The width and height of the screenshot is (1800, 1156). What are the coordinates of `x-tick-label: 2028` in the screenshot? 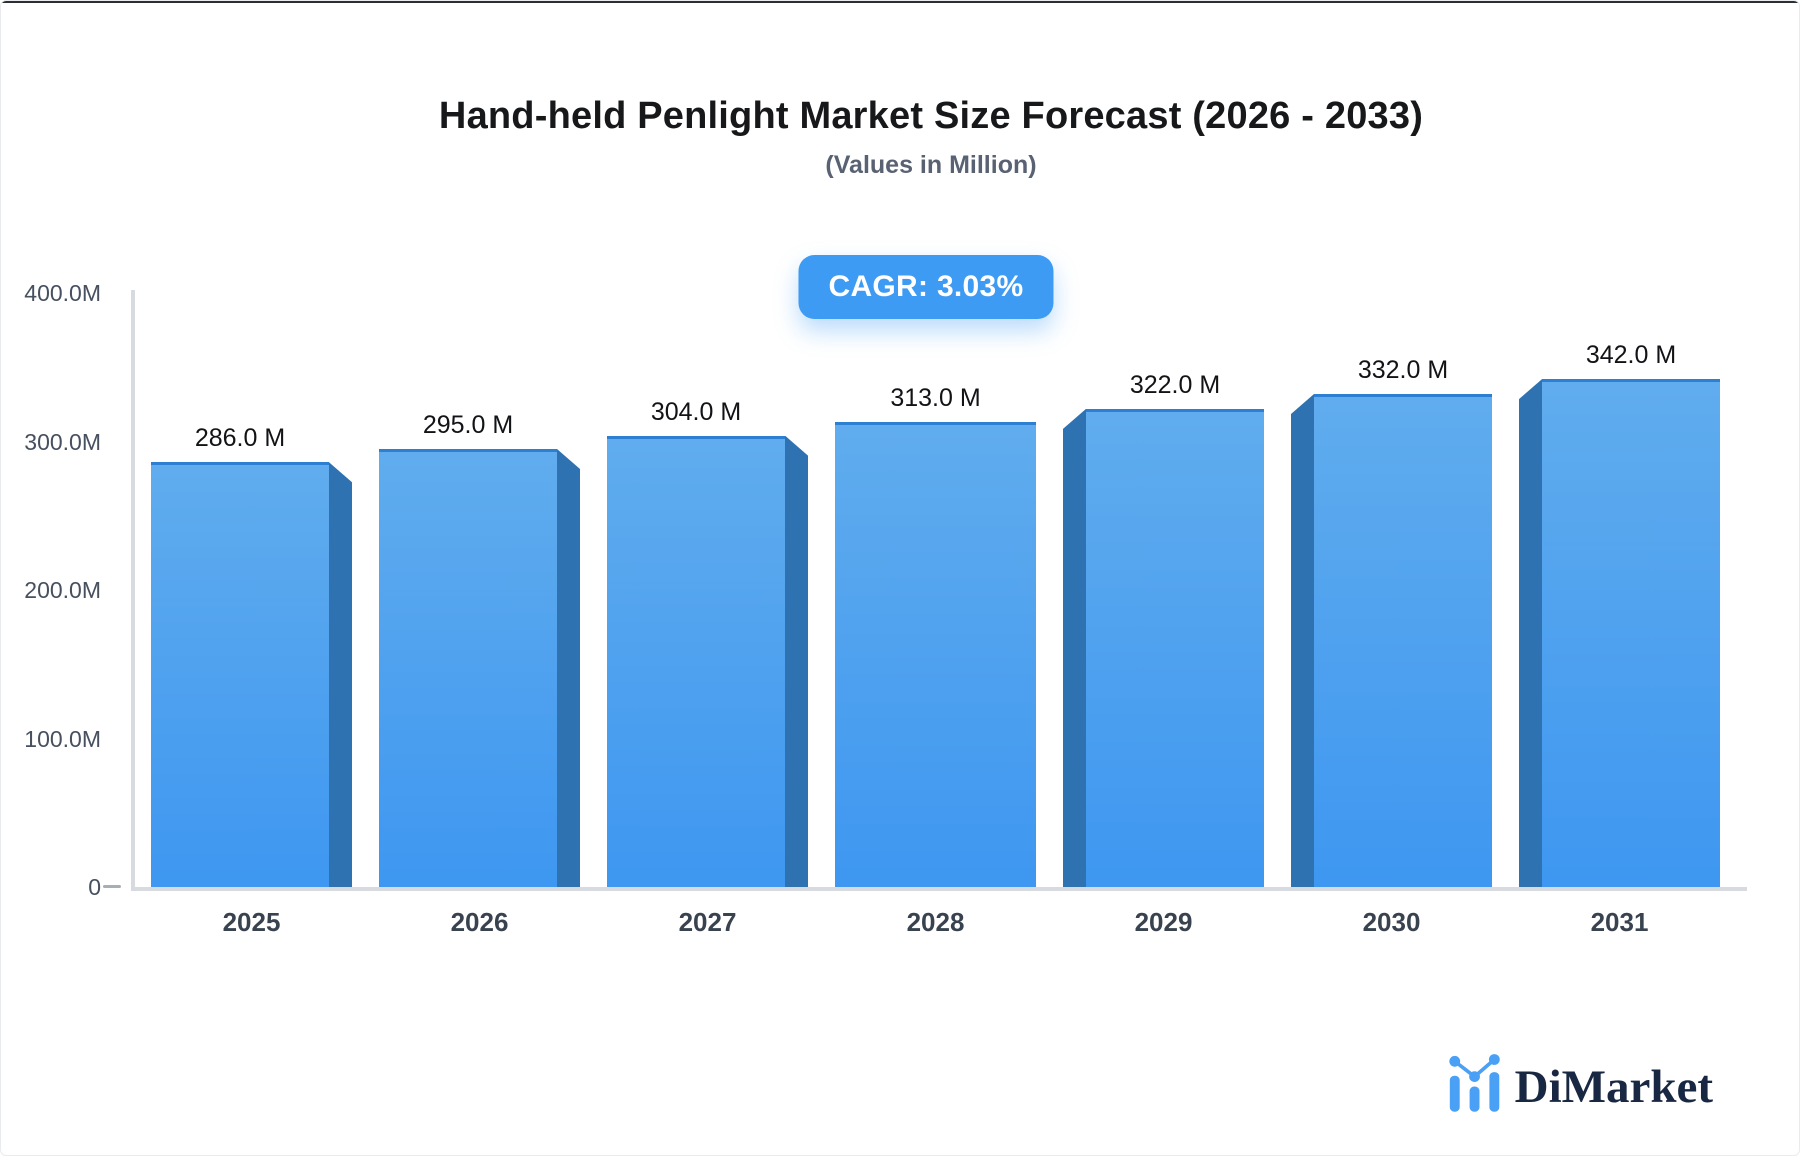 It's located at (935, 922).